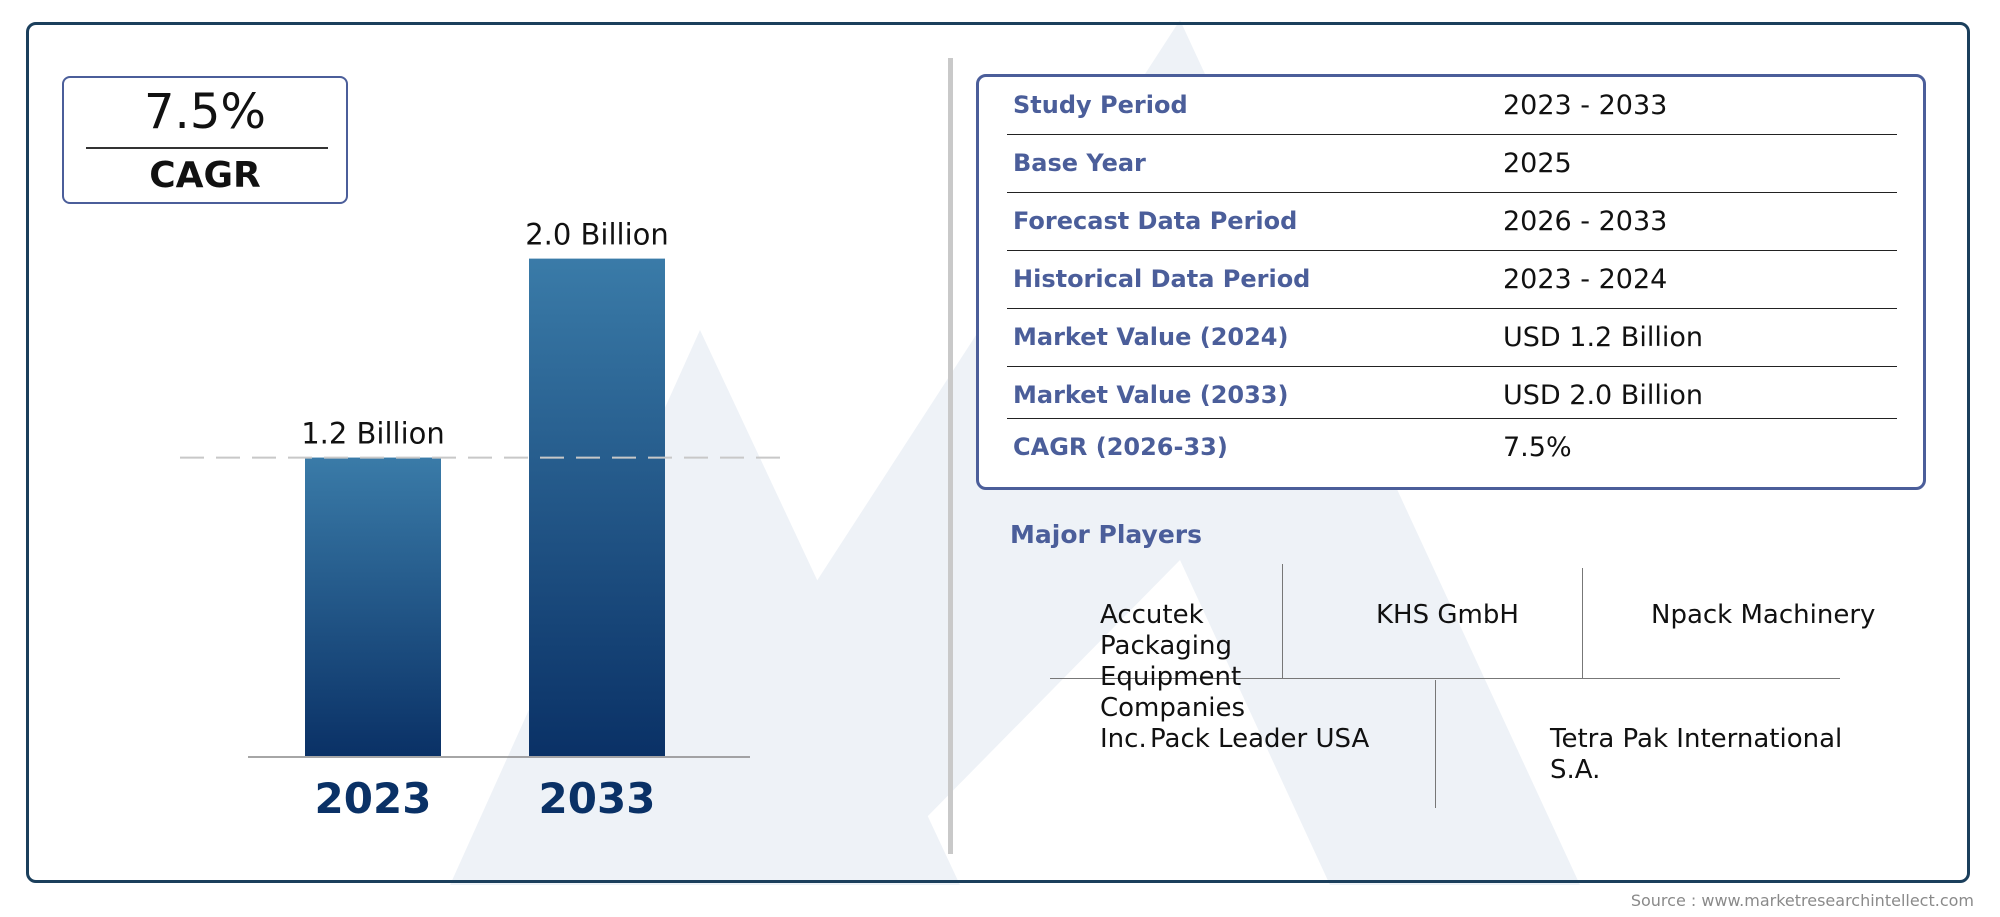 The image size is (2000, 917). I want to click on info-value: 7.5%, so click(1537, 447).